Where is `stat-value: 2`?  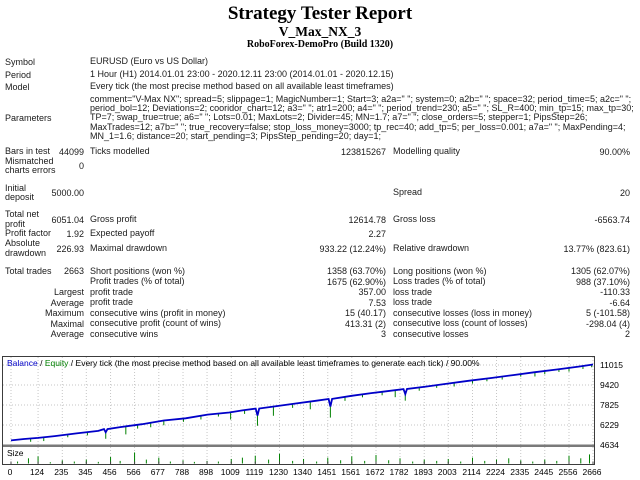 stat-value: 2 is located at coordinates (627, 334).